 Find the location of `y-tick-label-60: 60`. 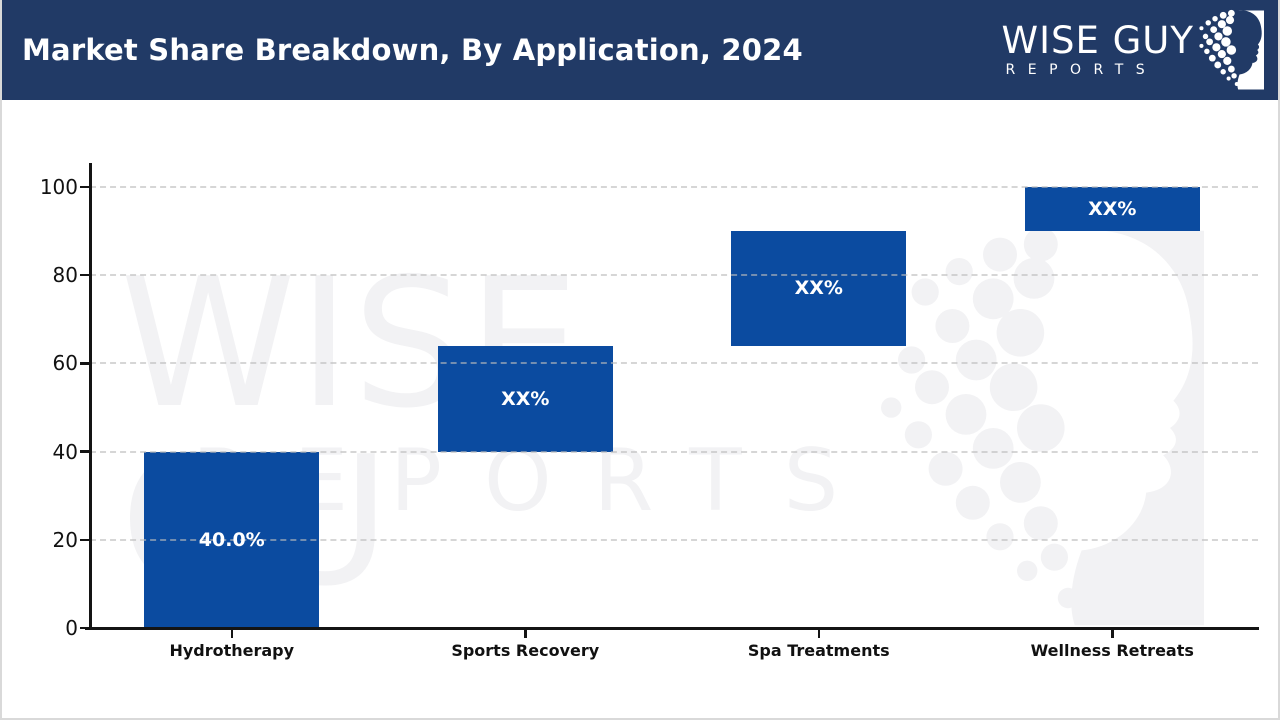

y-tick-label-60: 60 is located at coordinates (65, 363).